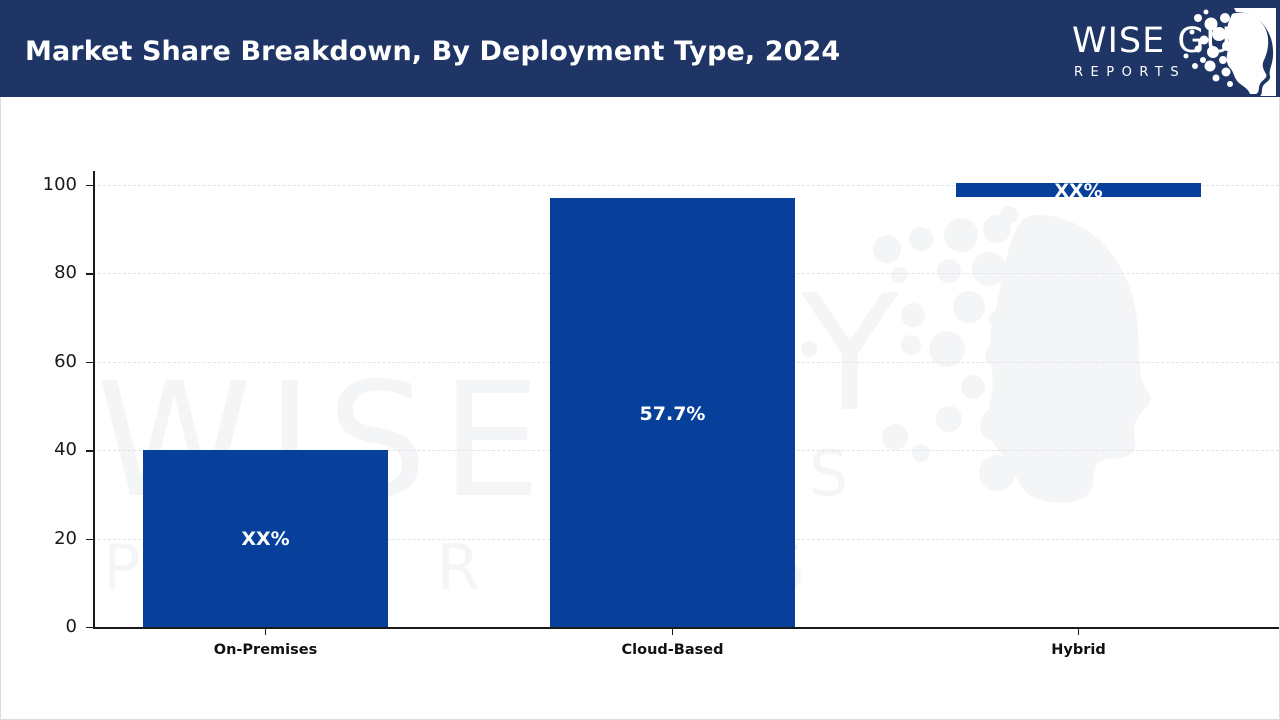 The width and height of the screenshot is (1280, 720). I want to click on bar-label-hybrid: XX%, so click(1078, 191).